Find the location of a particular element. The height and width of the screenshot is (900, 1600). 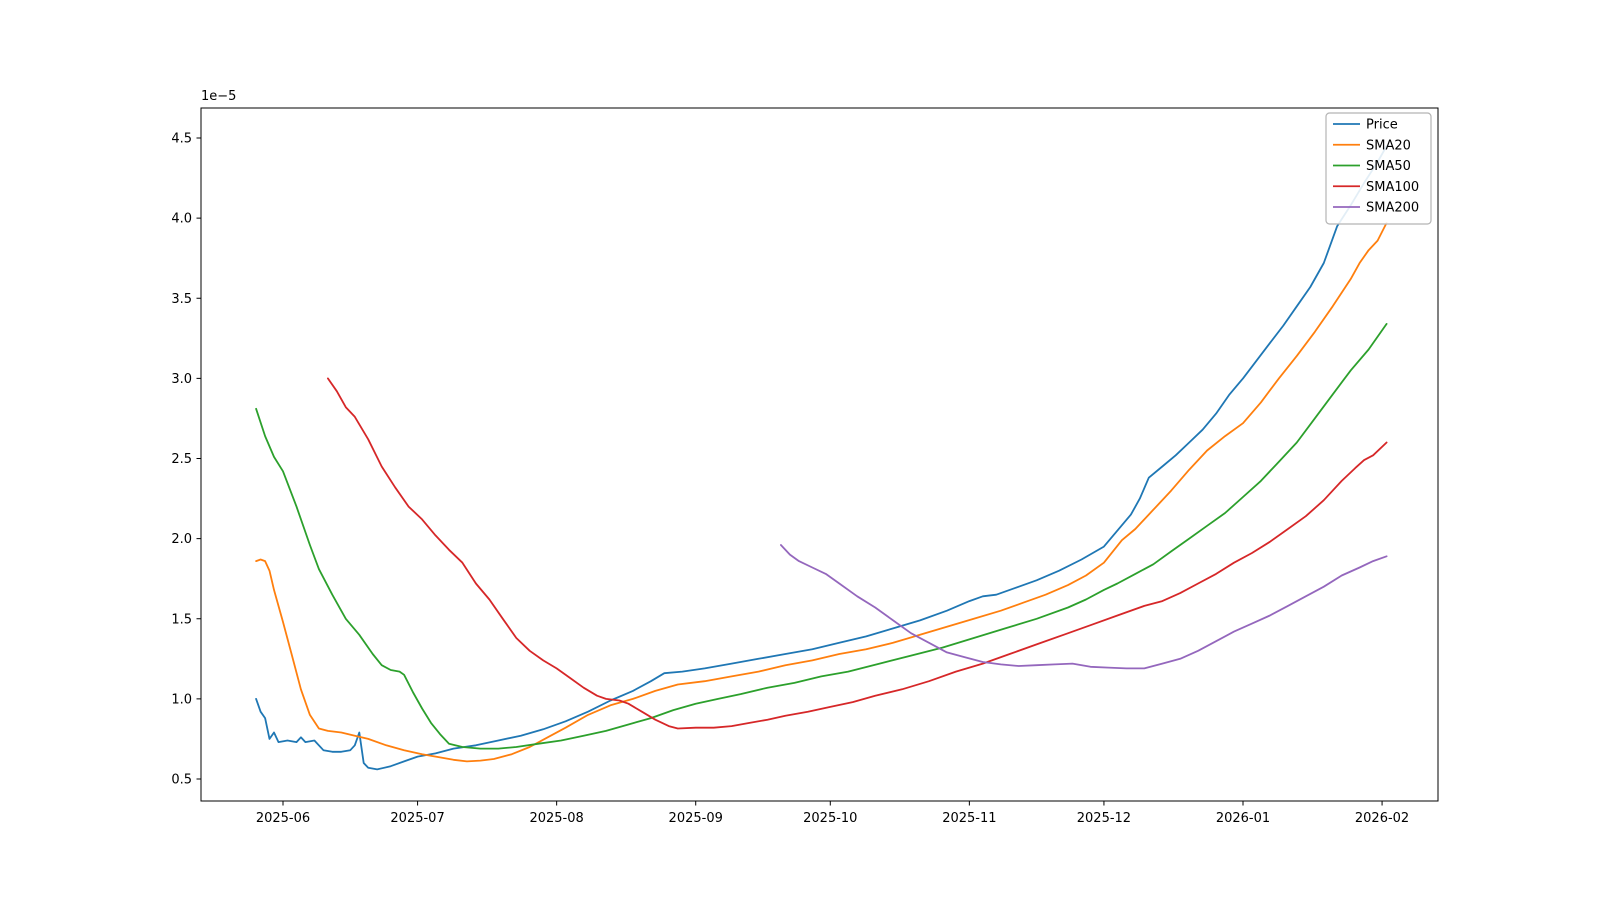

x-tick-label: 2025-08 is located at coordinates (556, 818).